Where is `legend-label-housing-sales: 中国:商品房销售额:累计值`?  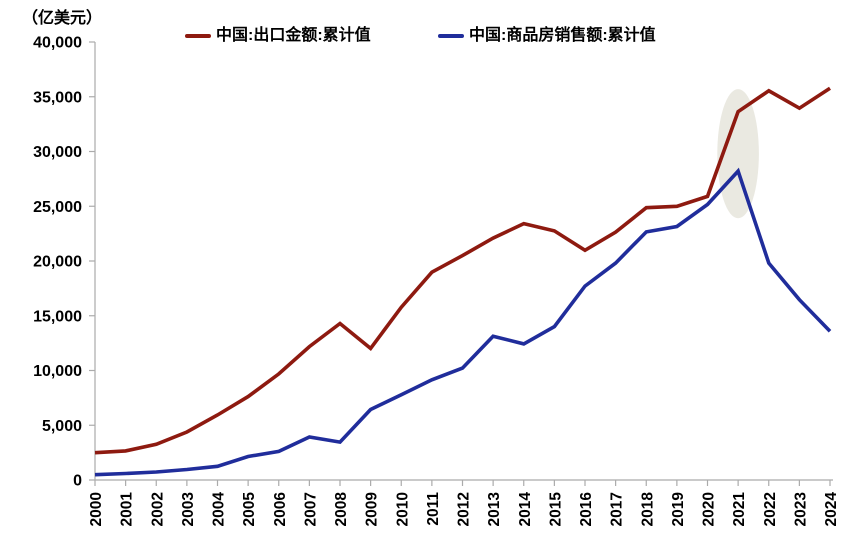 legend-label-housing-sales: 中国:商品房销售额:累计值 is located at coordinates (562, 35).